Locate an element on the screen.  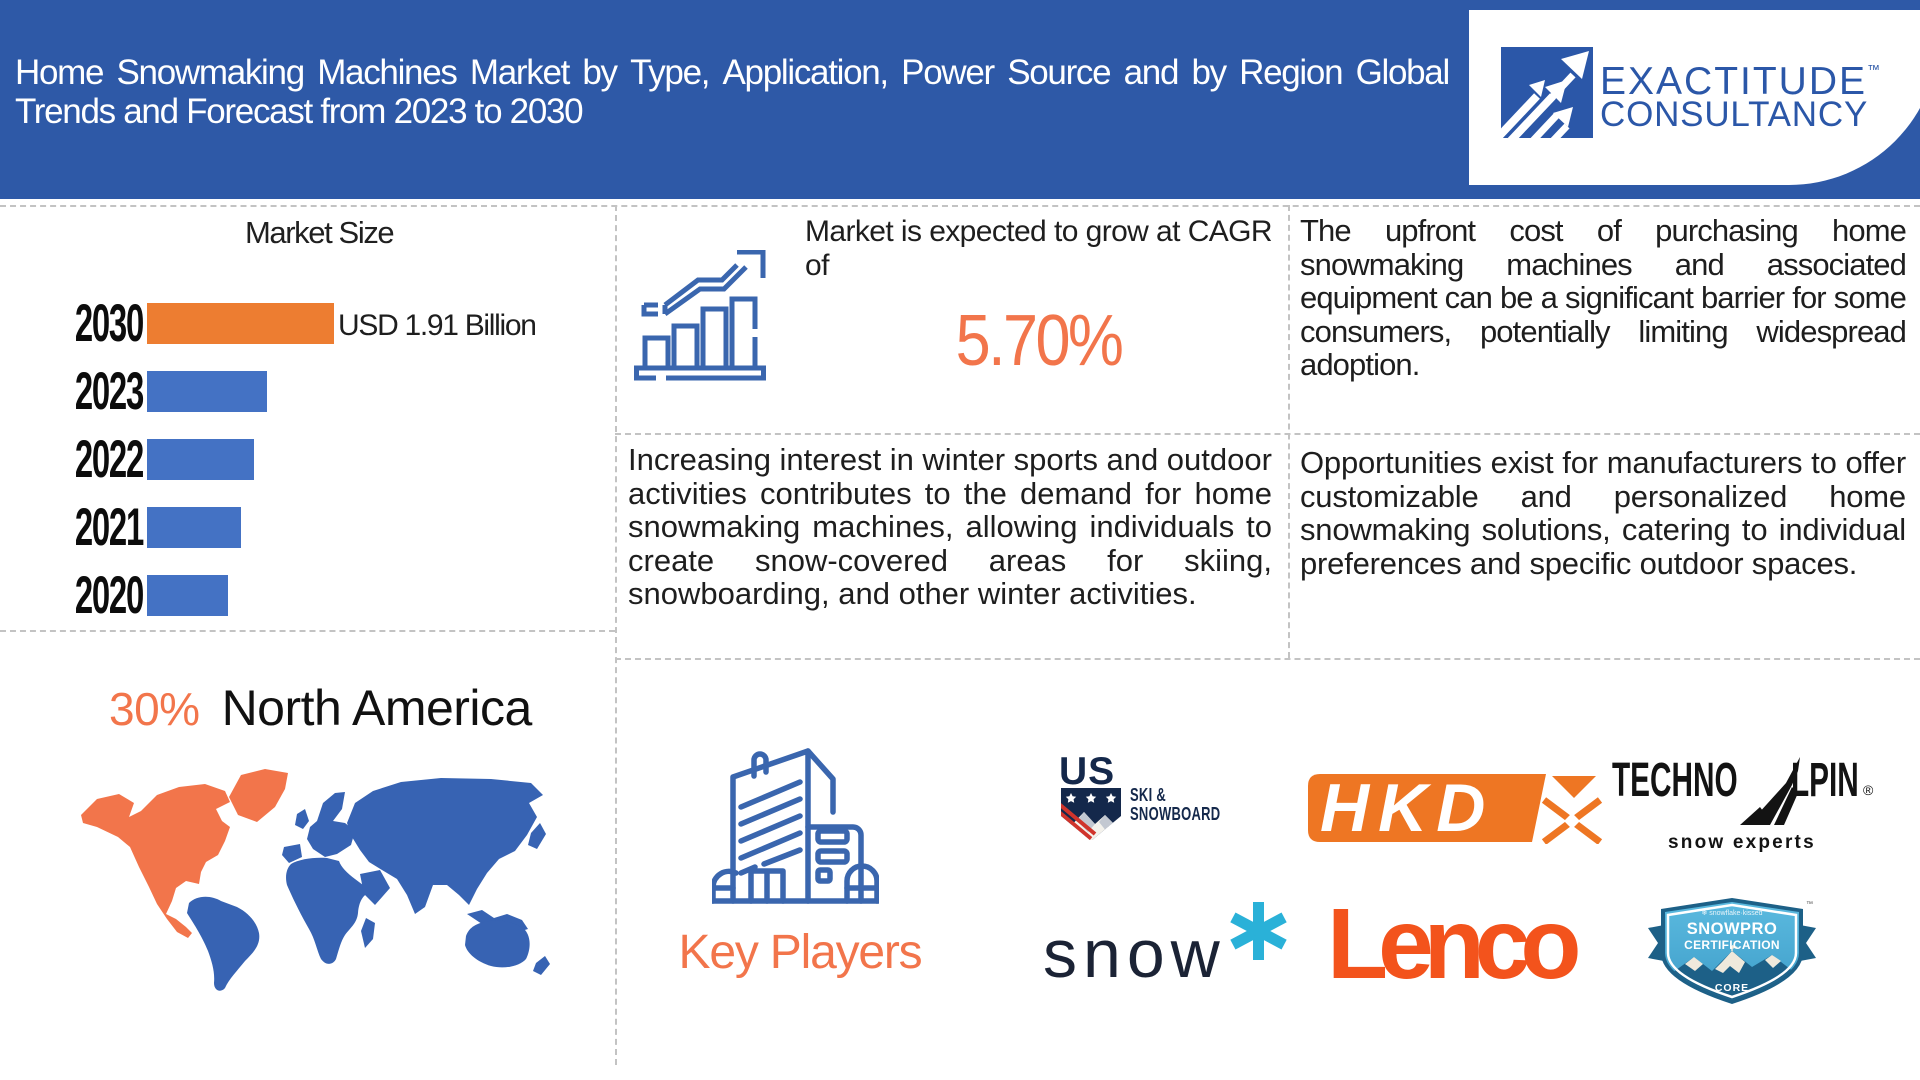
svg-text: HKD is located at coordinates (1407, 808).